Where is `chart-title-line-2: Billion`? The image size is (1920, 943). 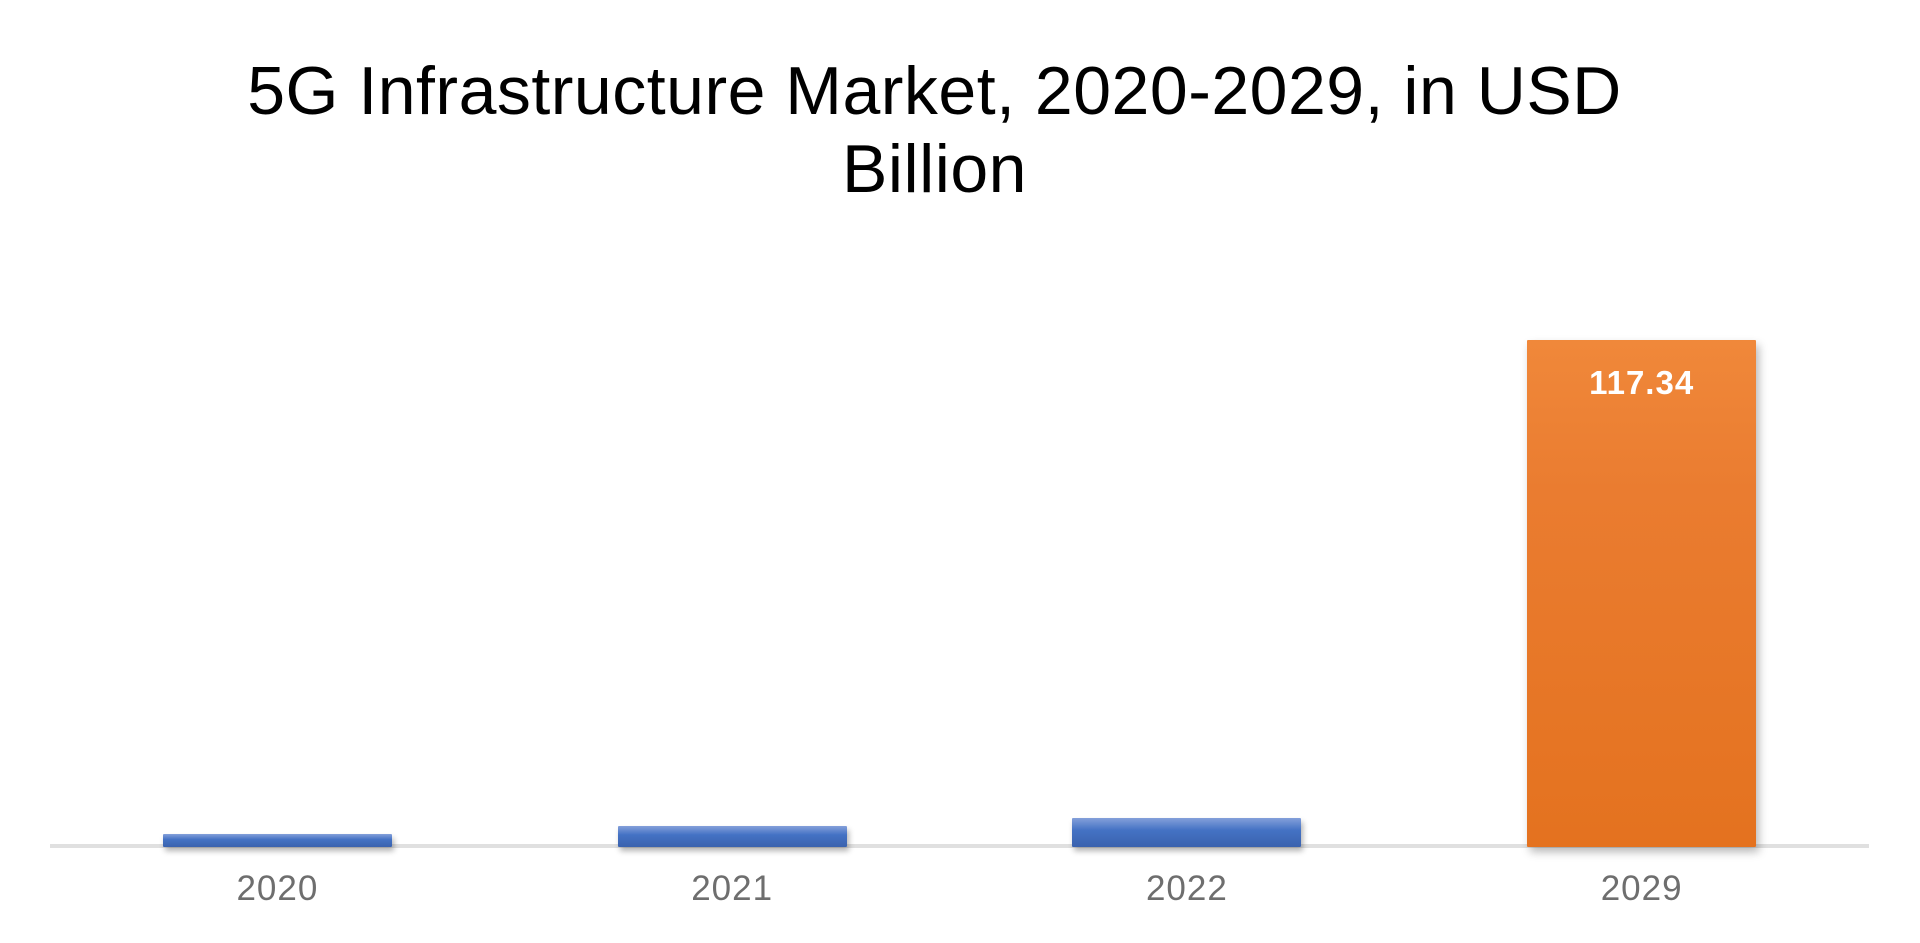 chart-title-line-2: Billion is located at coordinates (934, 169).